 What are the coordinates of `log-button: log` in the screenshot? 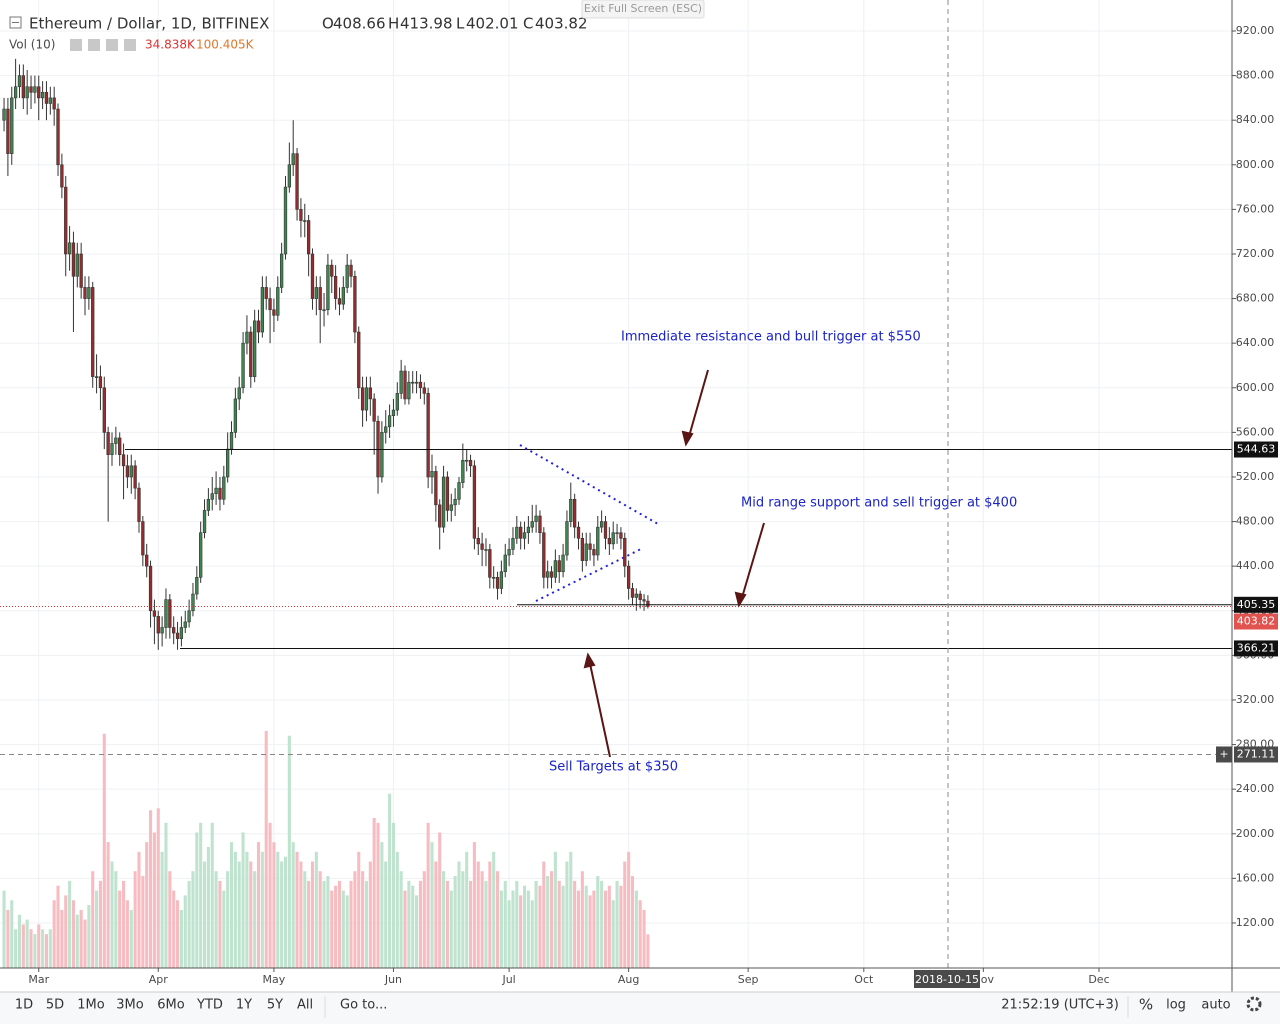 It's located at (1176, 1005).